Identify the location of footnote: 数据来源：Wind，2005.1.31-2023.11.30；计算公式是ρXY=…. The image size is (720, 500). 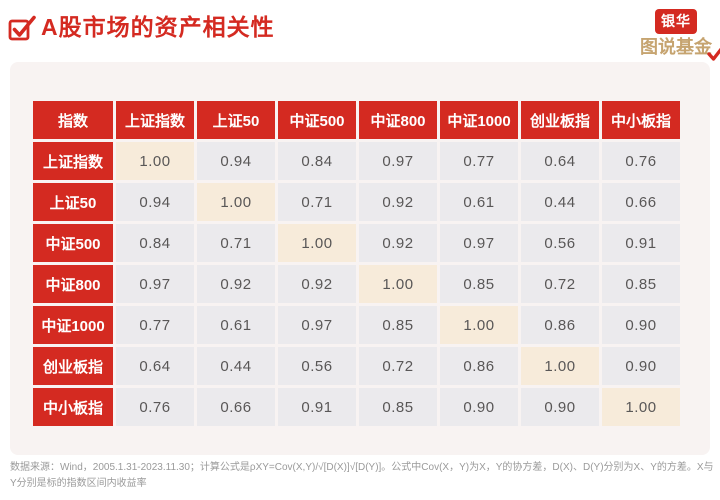
(362, 475).